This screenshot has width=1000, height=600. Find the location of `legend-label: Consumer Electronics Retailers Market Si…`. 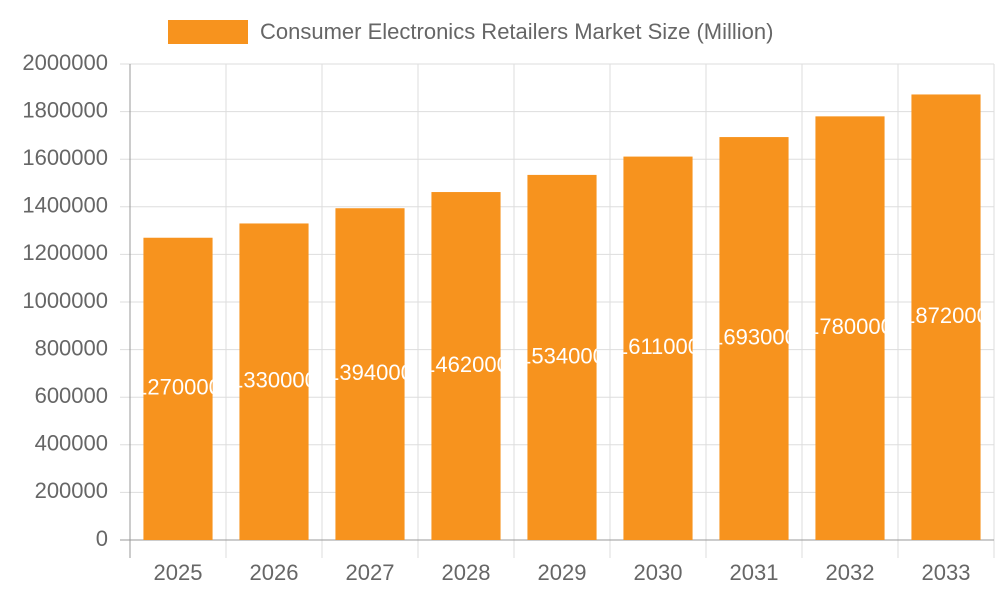

legend-label: Consumer Electronics Retailers Market Si… is located at coordinates (516, 31).